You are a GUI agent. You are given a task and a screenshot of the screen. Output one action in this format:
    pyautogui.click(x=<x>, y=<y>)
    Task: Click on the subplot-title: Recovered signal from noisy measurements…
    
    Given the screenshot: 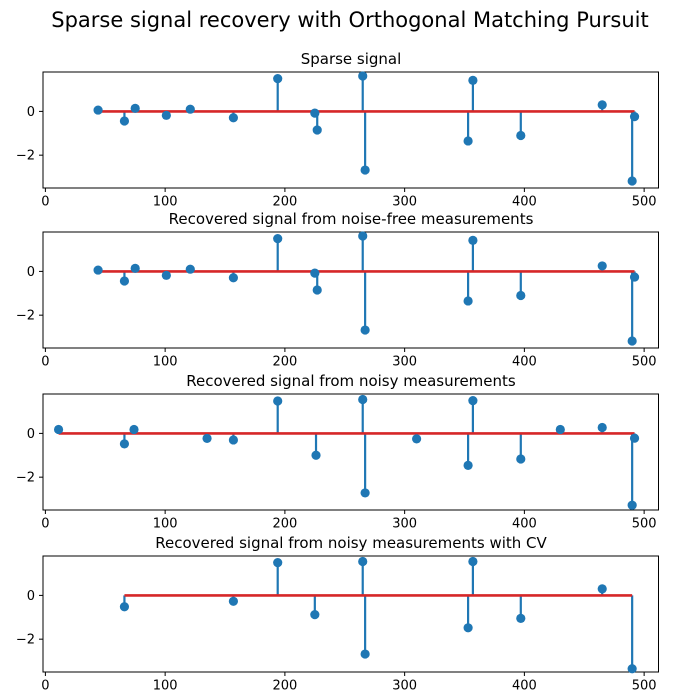 What is the action you would take?
    pyautogui.click(x=351, y=542)
    